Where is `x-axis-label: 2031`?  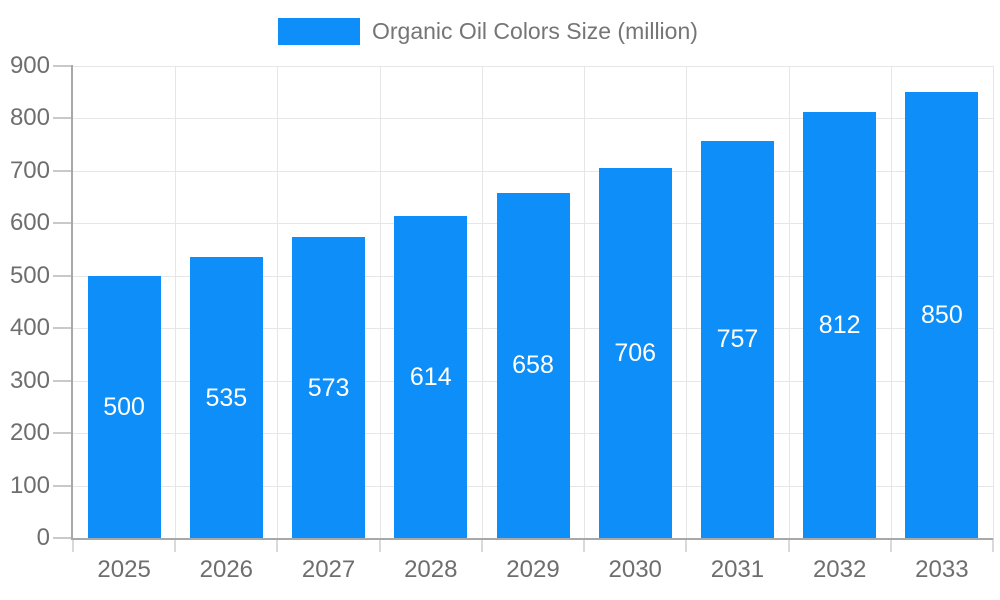 x-axis-label: 2031 is located at coordinates (737, 569).